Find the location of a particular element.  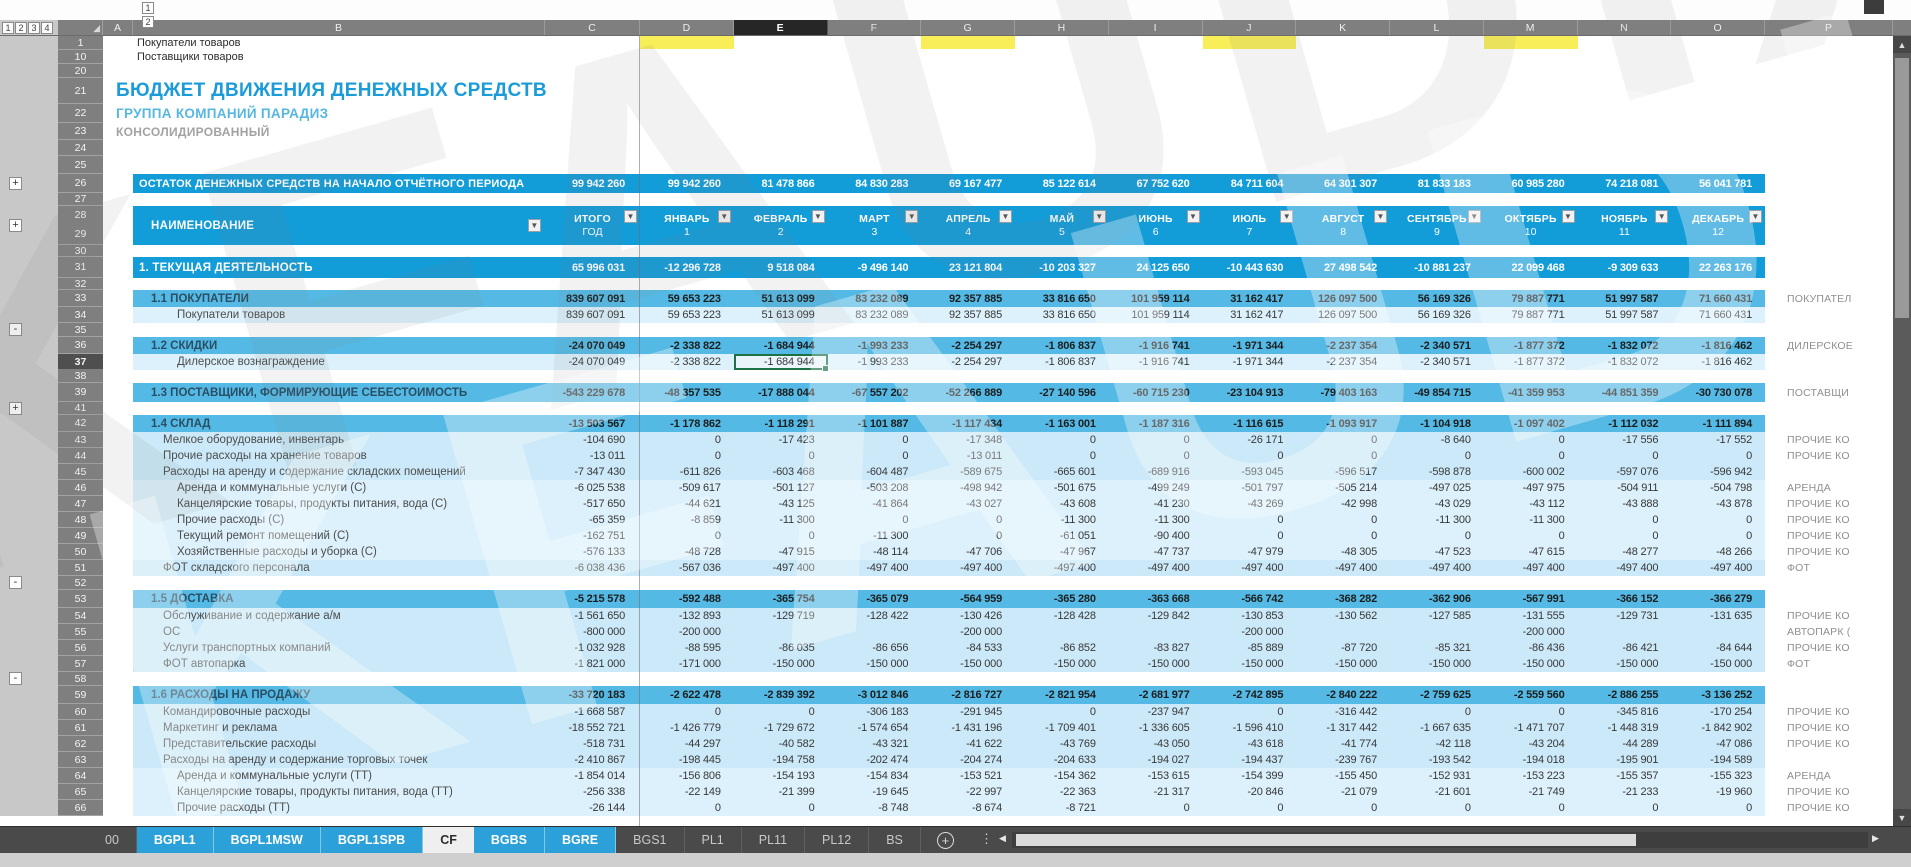

row-header-24: 24 is located at coordinates (80, 148).